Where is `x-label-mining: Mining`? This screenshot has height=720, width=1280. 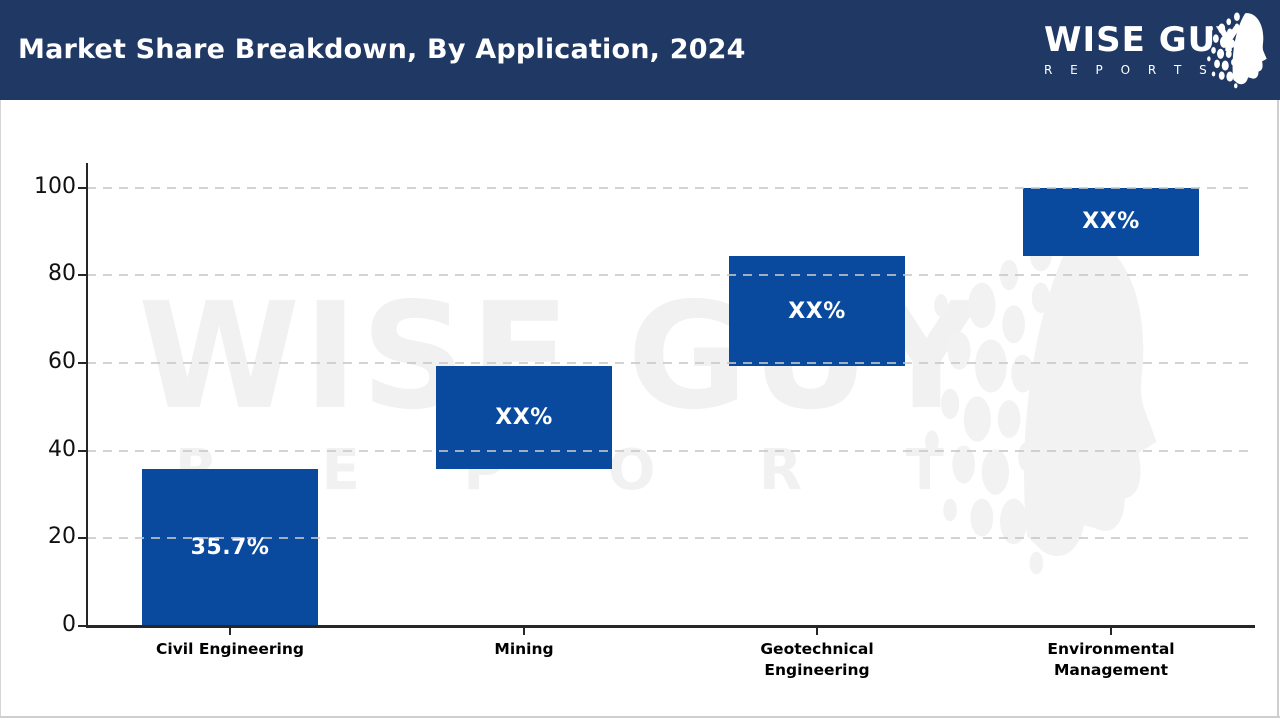
x-label-mining: Mining is located at coordinates (524, 649).